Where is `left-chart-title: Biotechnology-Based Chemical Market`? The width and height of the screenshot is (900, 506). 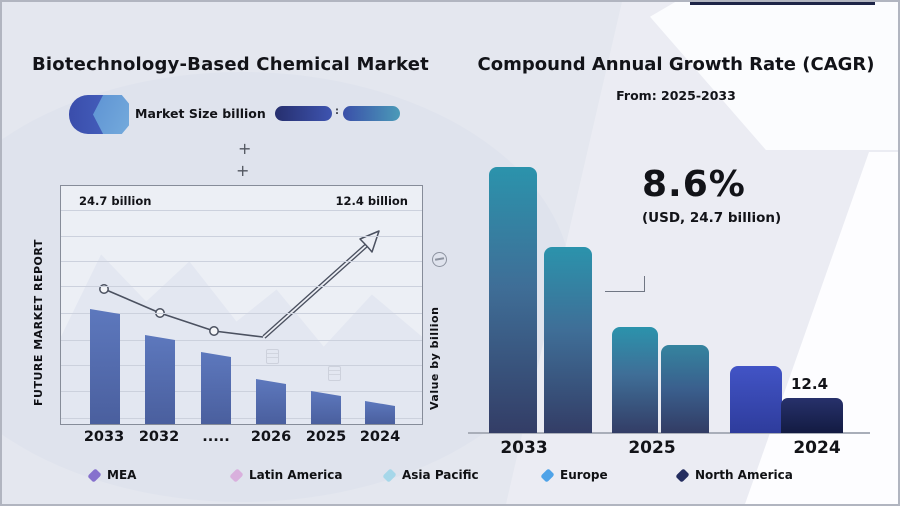
left-chart-title: Biotechnology-Based Chemical Market is located at coordinates (230, 64).